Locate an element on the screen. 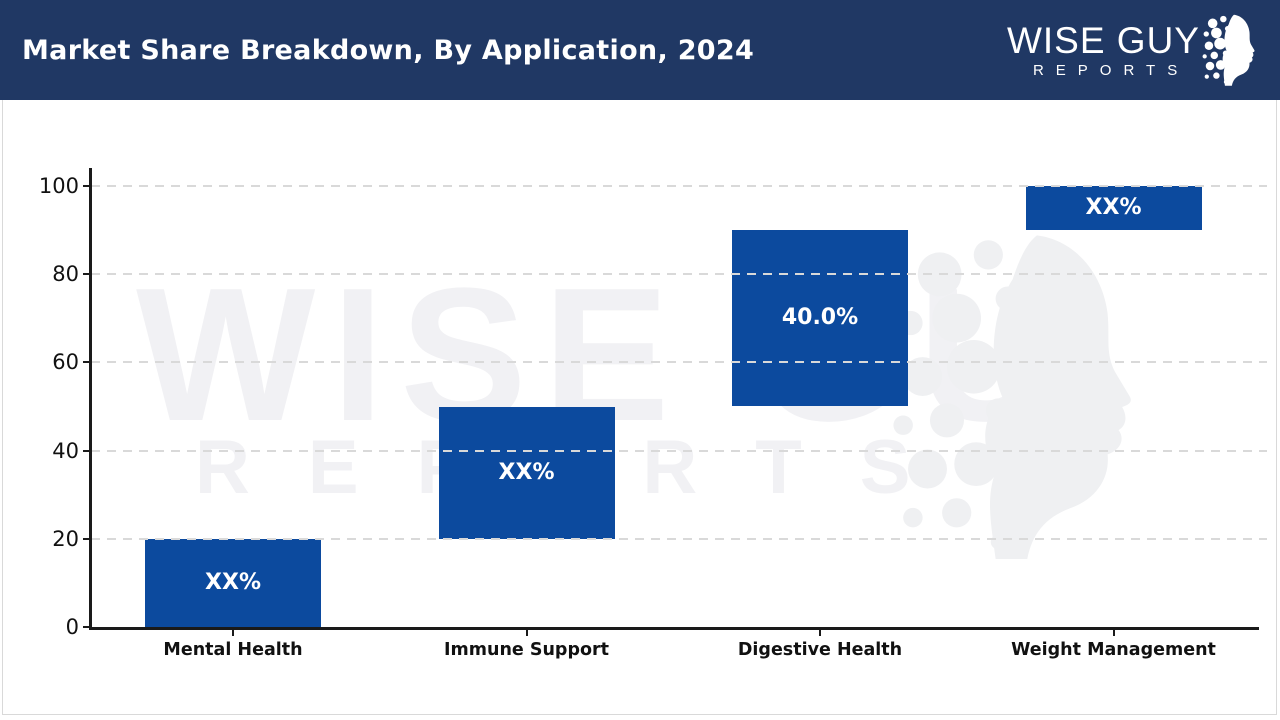 The height and width of the screenshot is (720, 1280). bar-value-label: 40.0% is located at coordinates (820, 318).